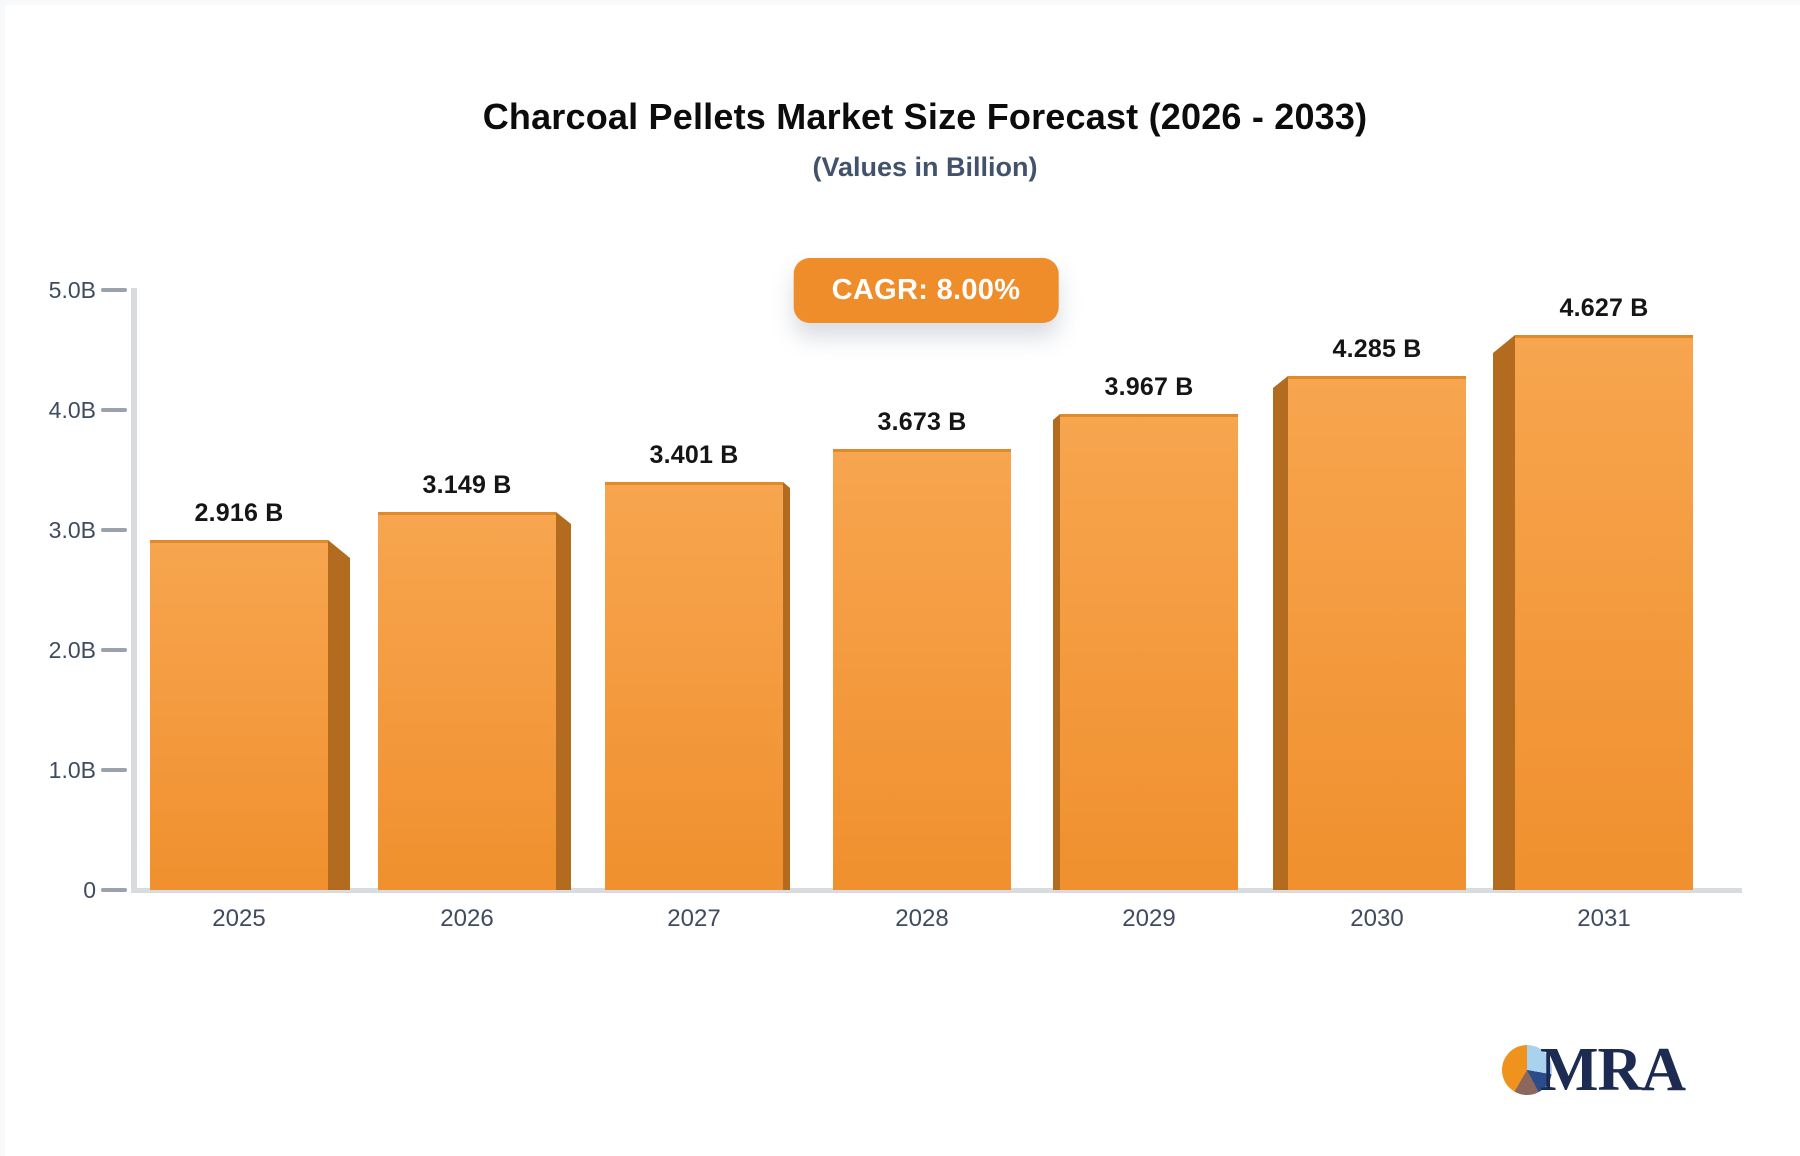 The image size is (1800, 1156). What do you see at coordinates (1604, 918) in the screenshot?
I see `x-tick-label: 2031` at bounding box center [1604, 918].